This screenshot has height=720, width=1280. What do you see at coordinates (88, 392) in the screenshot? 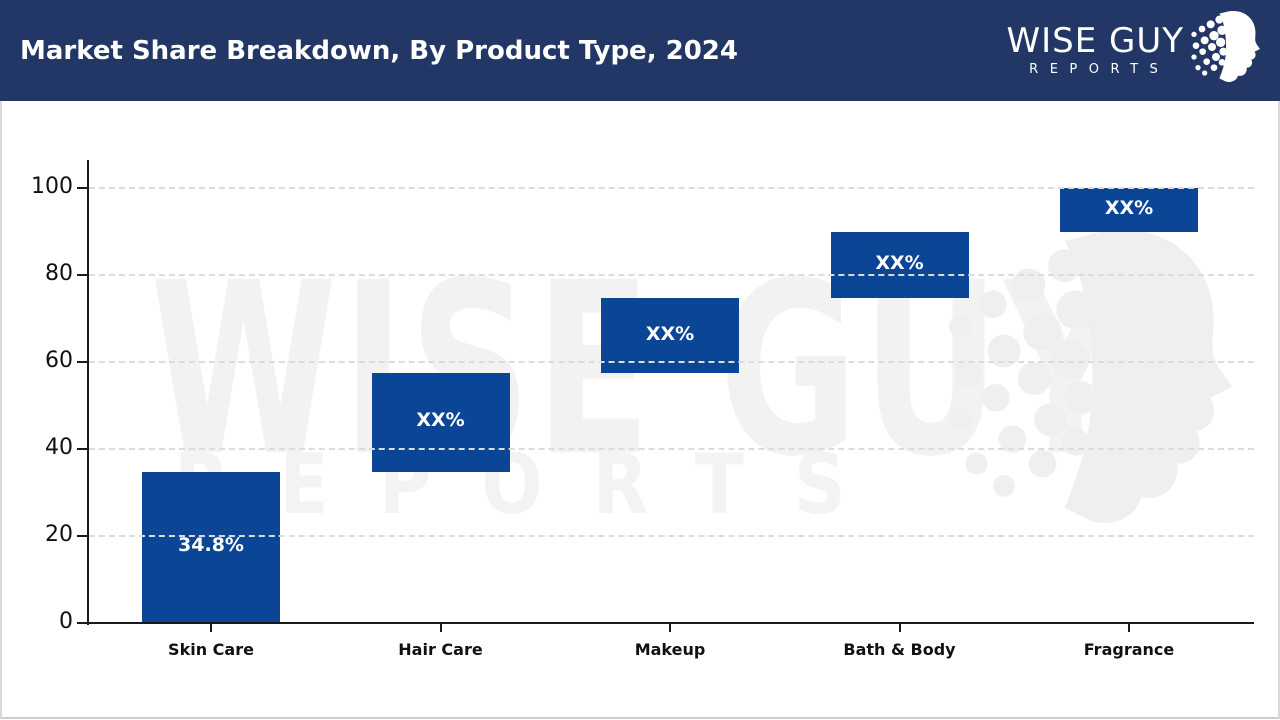
I see `y-axis-line` at bounding box center [88, 392].